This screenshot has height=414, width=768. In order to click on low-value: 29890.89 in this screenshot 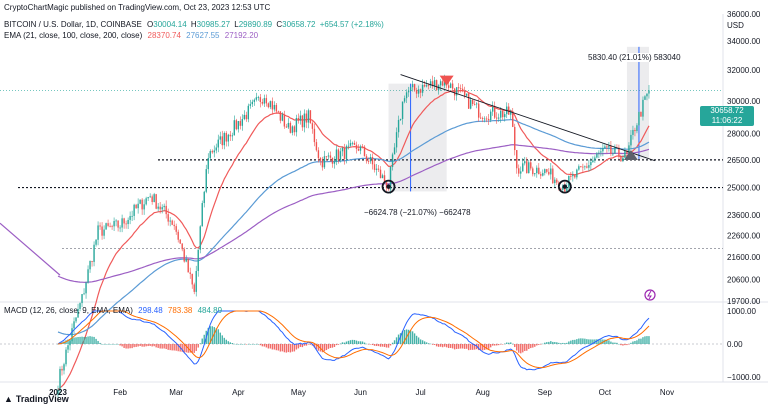, I will do `click(255, 24)`.